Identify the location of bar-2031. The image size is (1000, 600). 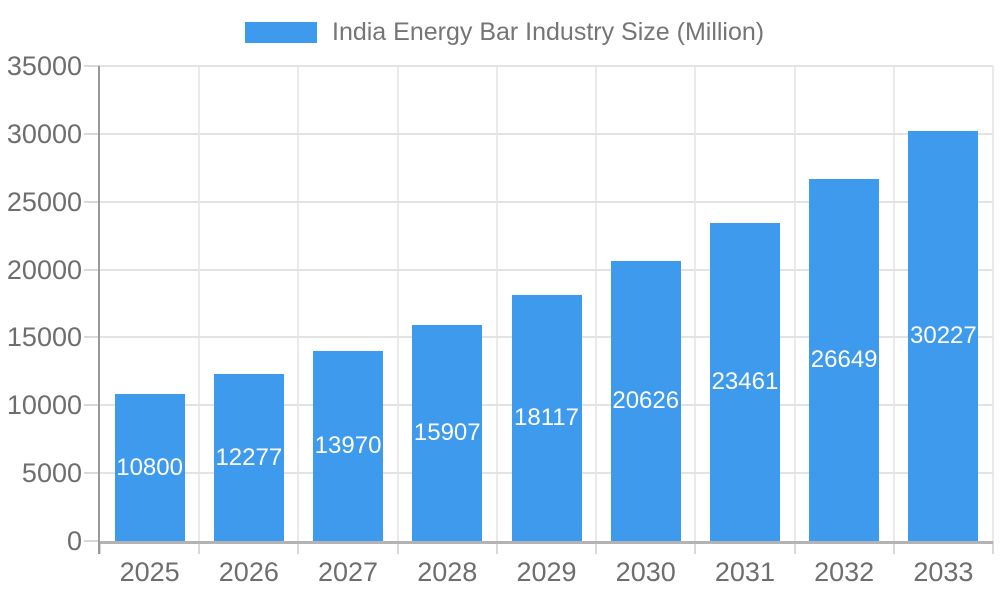
(744, 381).